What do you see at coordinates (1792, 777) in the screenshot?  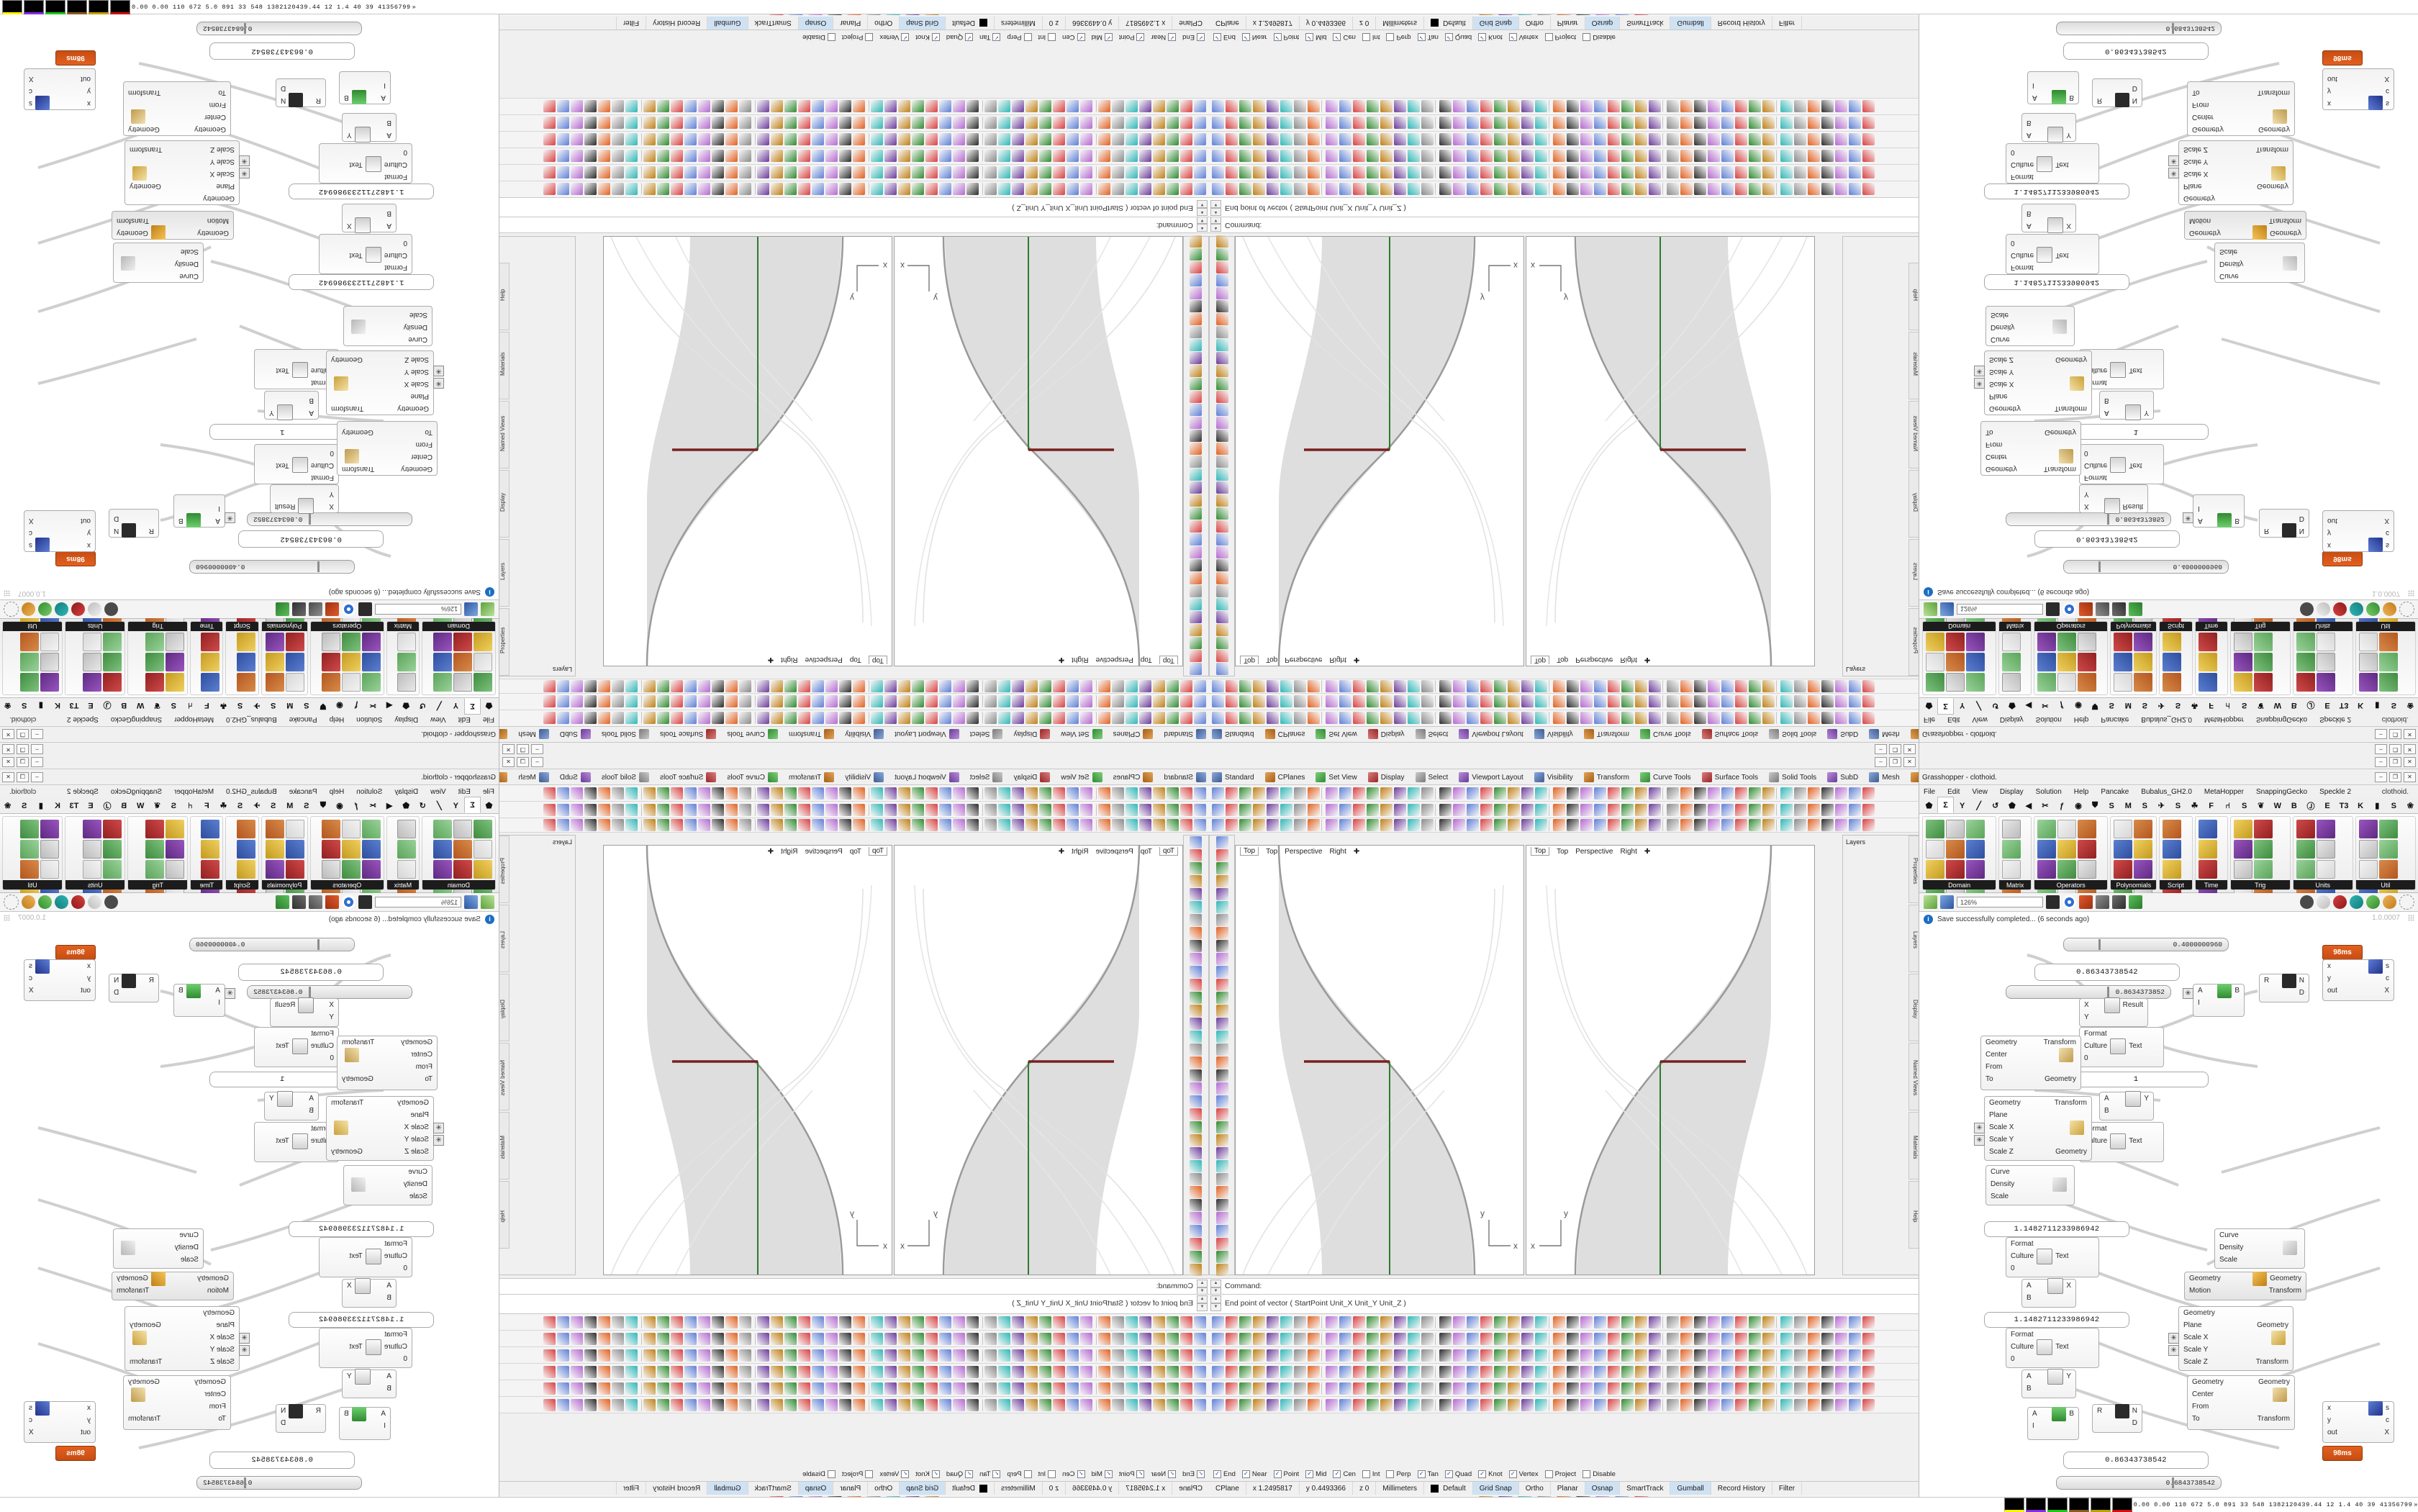 I see `rhino-toolbar-tab-10: Solid Tools` at bounding box center [1792, 777].